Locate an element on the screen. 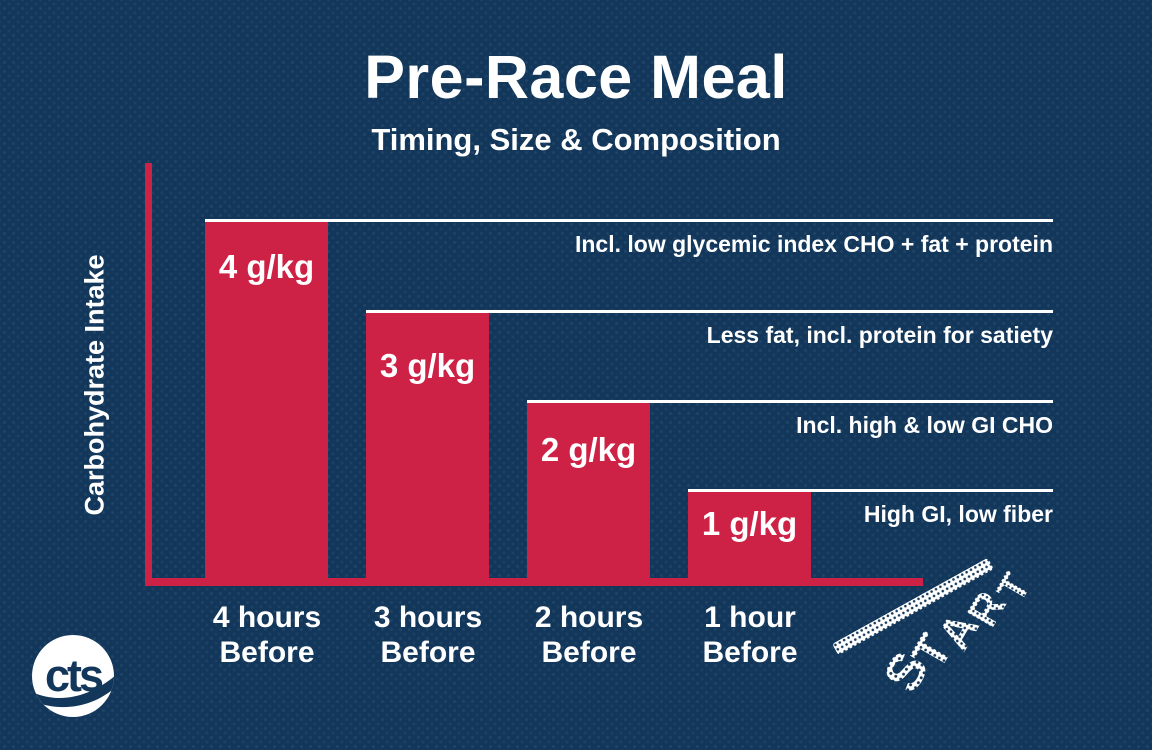 This screenshot has height=750, width=1152. bar-3-hours: 3 g/kg is located at coordinates (427, 445).